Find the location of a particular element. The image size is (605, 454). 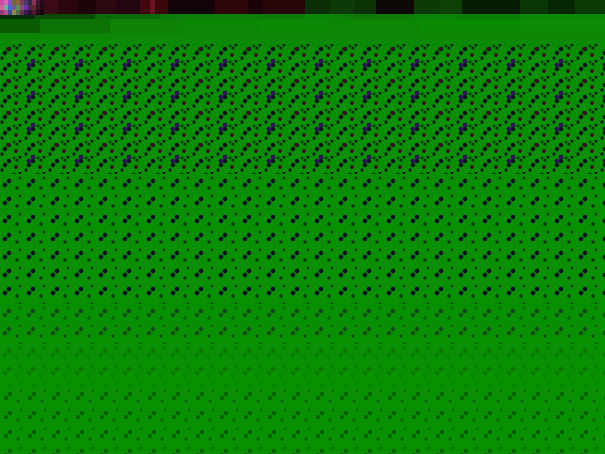

horizon-strip-mid is located at coordinates (302, 16).